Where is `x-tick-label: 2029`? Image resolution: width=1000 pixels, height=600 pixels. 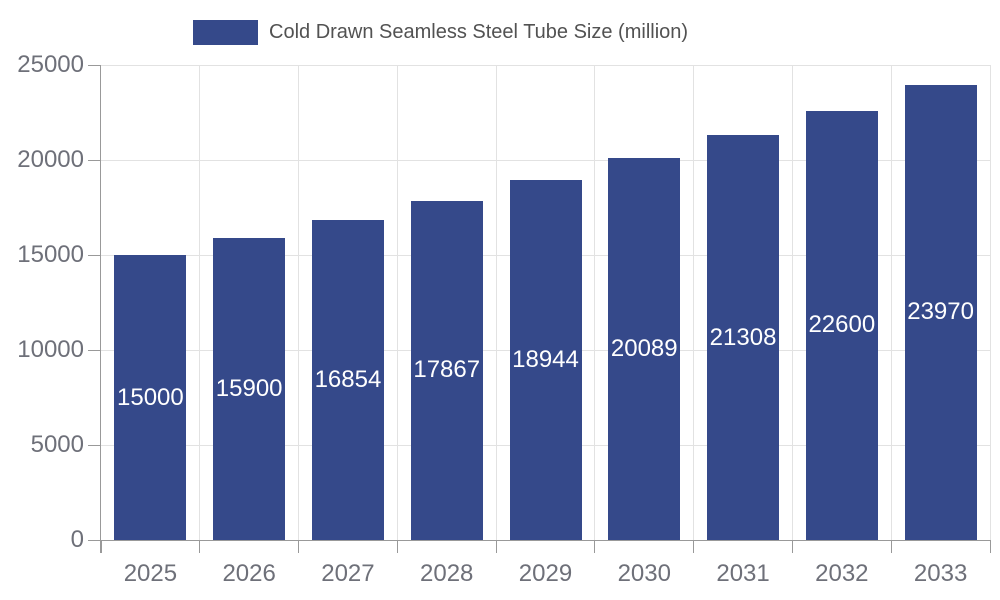 x-tick-label: 2029 is located at coordinates (545, 573).